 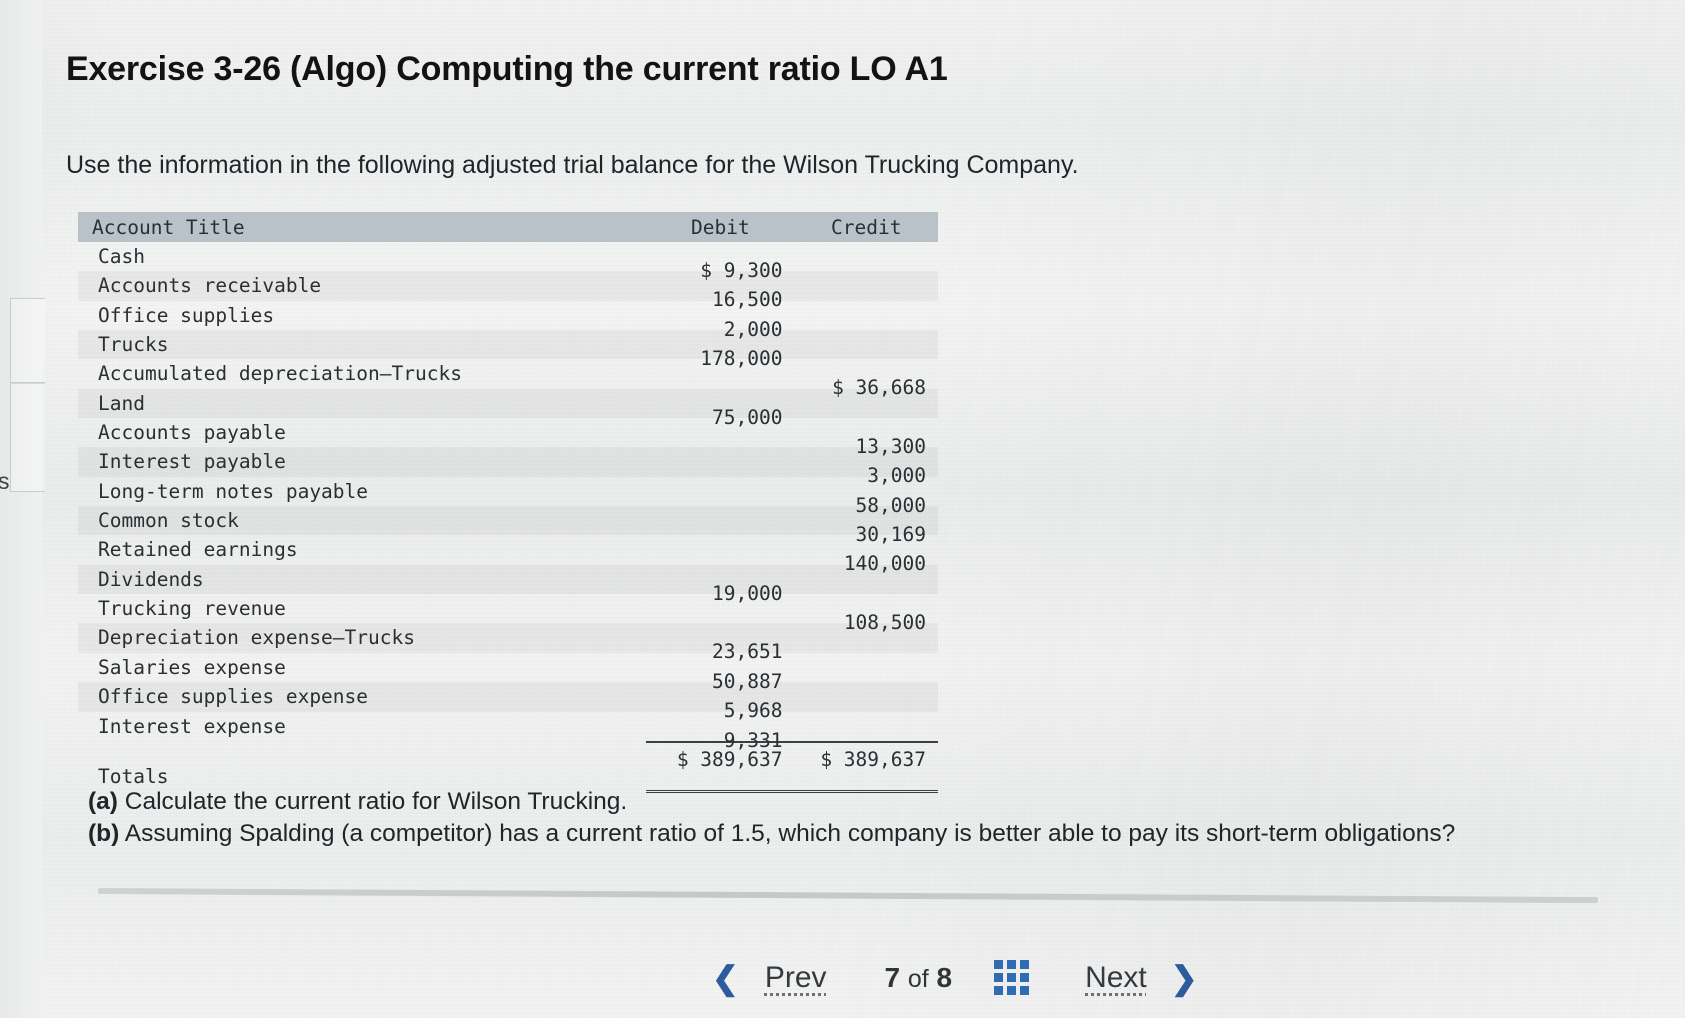 I want to click on next-chevron-icon: ❯, so click(x=1184, y=977).